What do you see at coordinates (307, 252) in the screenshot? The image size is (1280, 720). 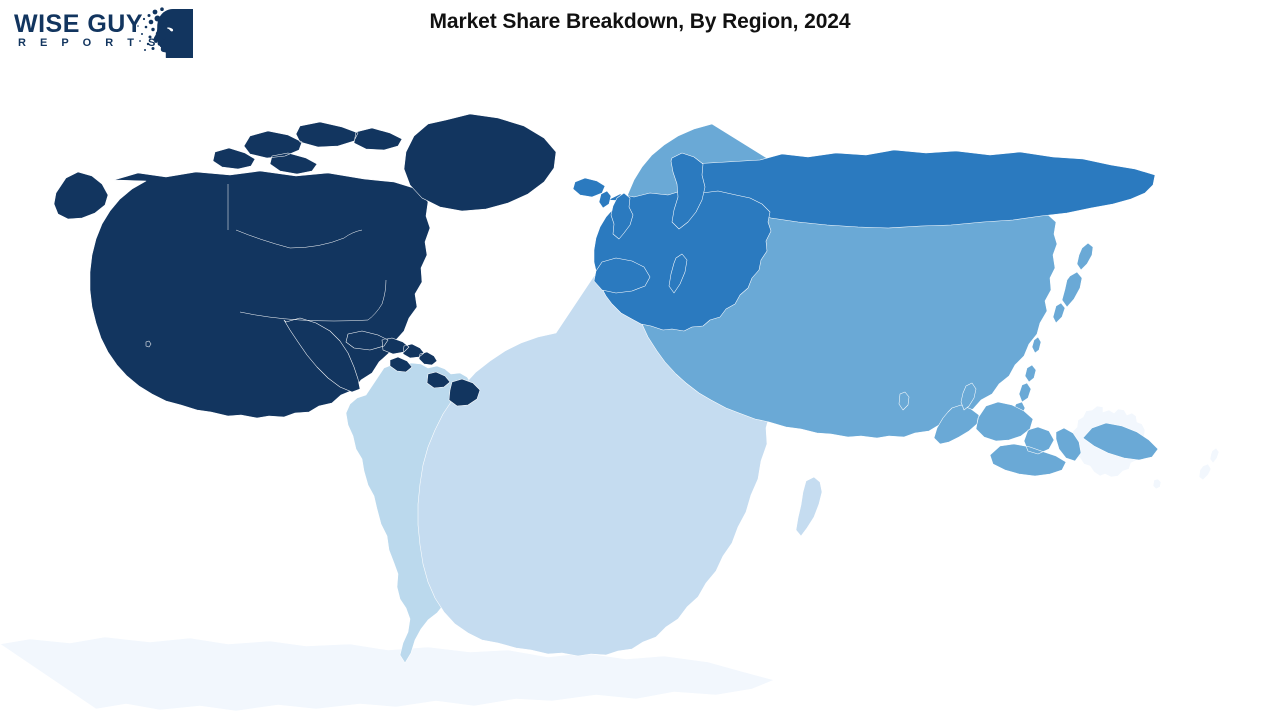 I see `internal-country-borders` at bounding box center [307, 252].